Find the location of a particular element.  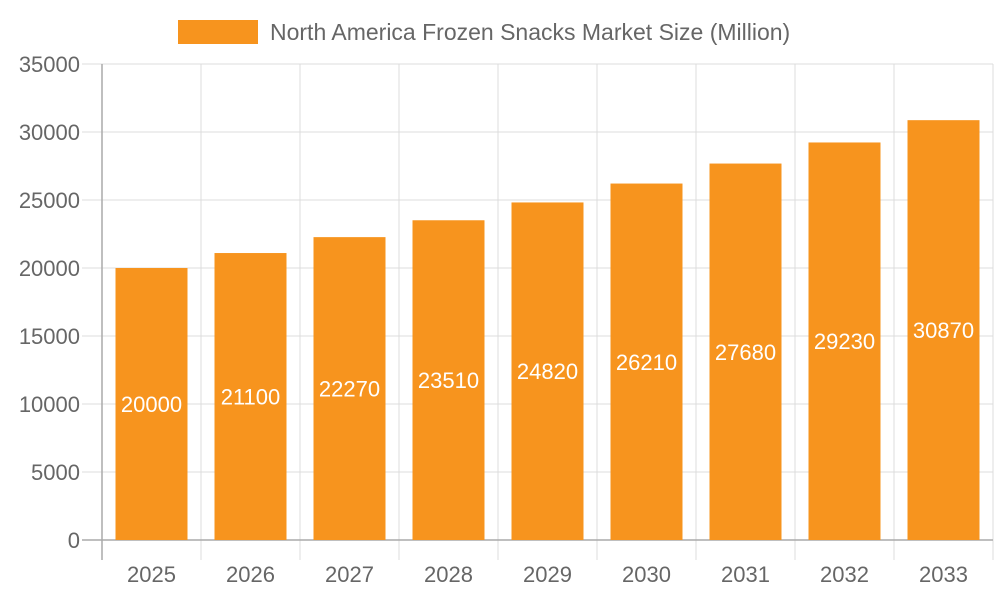

x-tick-label: 2031 is located at coordinates (745, 574).